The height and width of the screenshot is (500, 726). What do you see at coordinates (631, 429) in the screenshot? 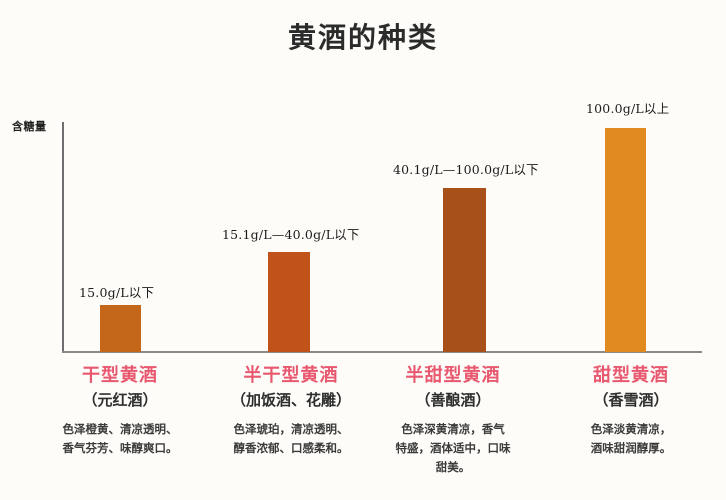
I see `description-line: 色泽淡黄清凉，` at bounding box center [631, 429].